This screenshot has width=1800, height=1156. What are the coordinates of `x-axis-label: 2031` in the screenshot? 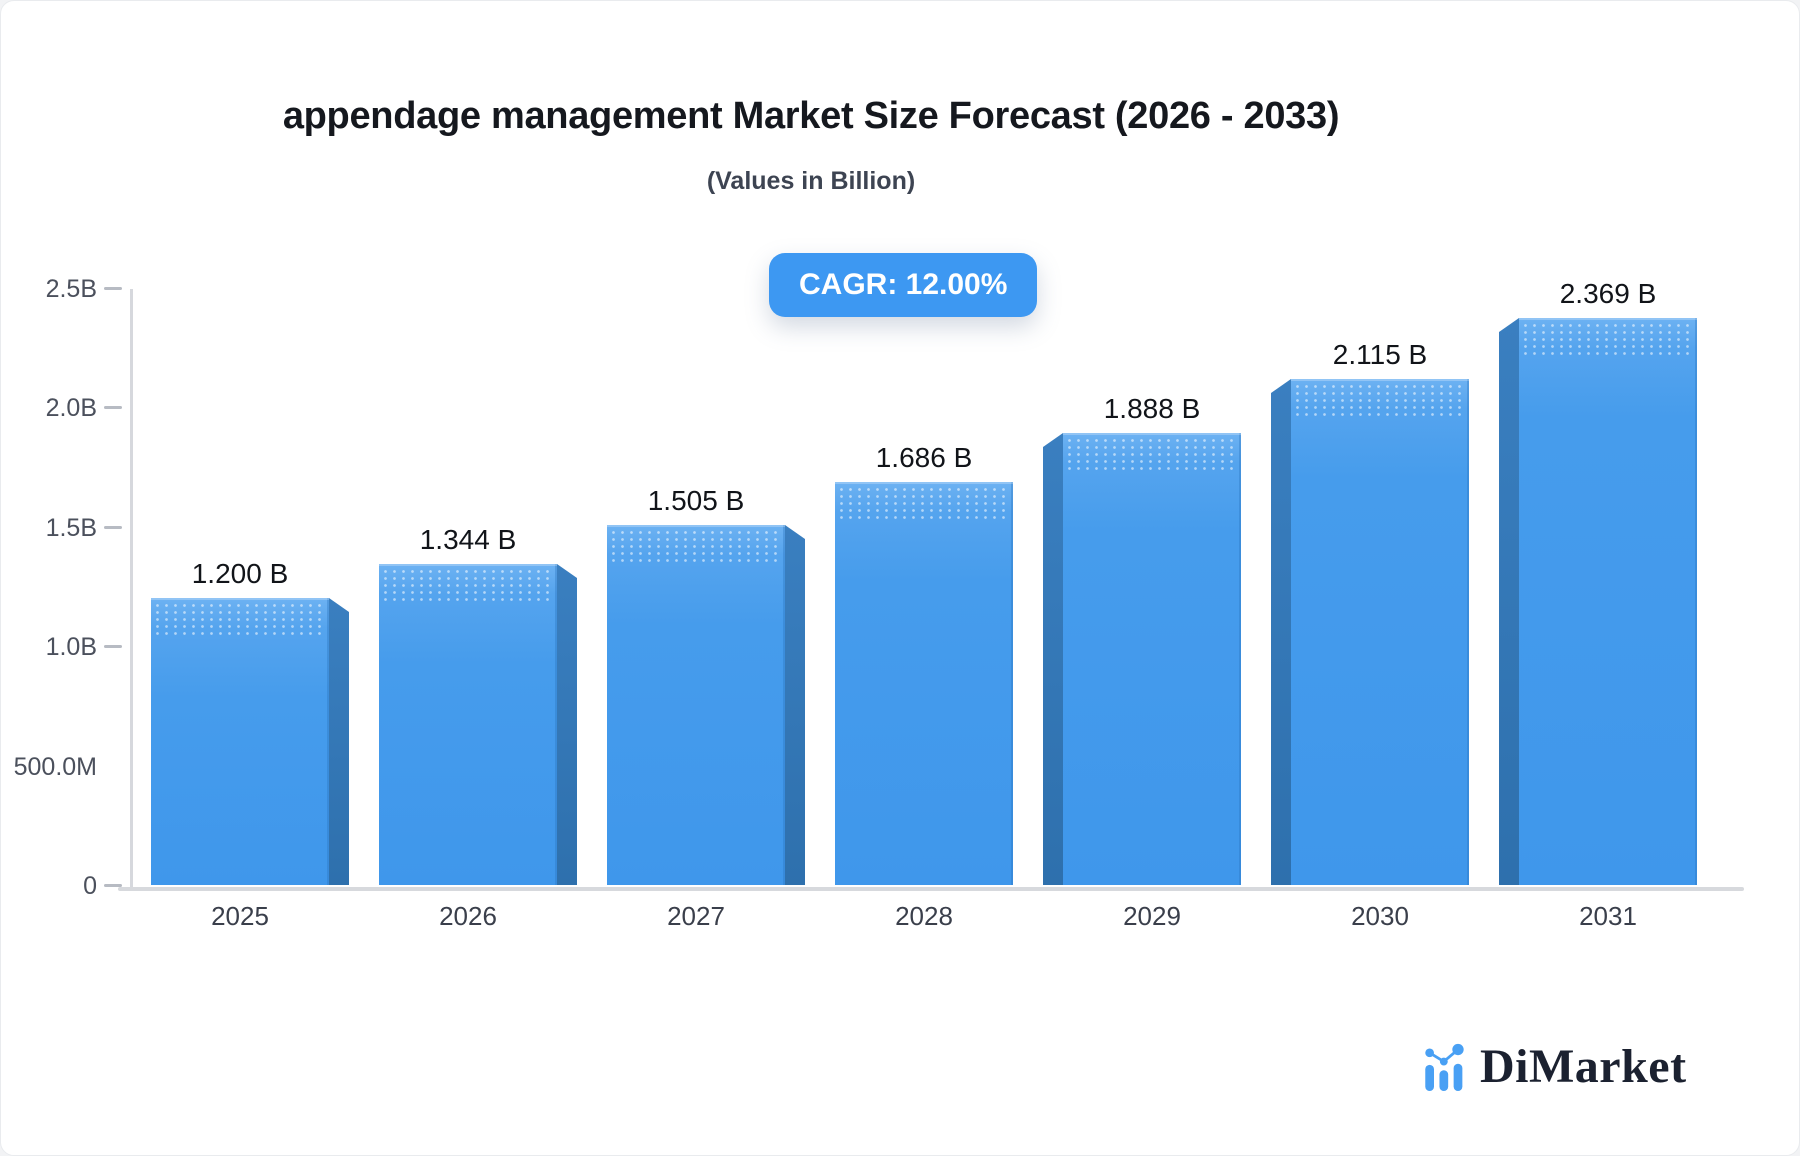 It's located at (1608, 916).